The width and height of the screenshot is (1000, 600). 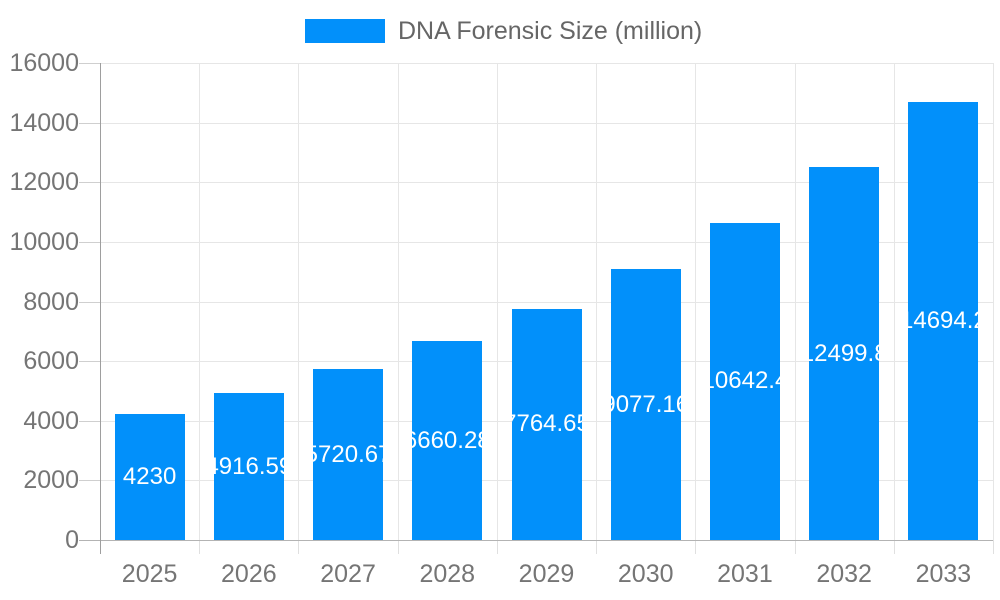 What do you see at coordinates (550, 31) in the screenshot?
I see `legend-label: DNA Forensic Size (million)` at bounding box center [550, 31].